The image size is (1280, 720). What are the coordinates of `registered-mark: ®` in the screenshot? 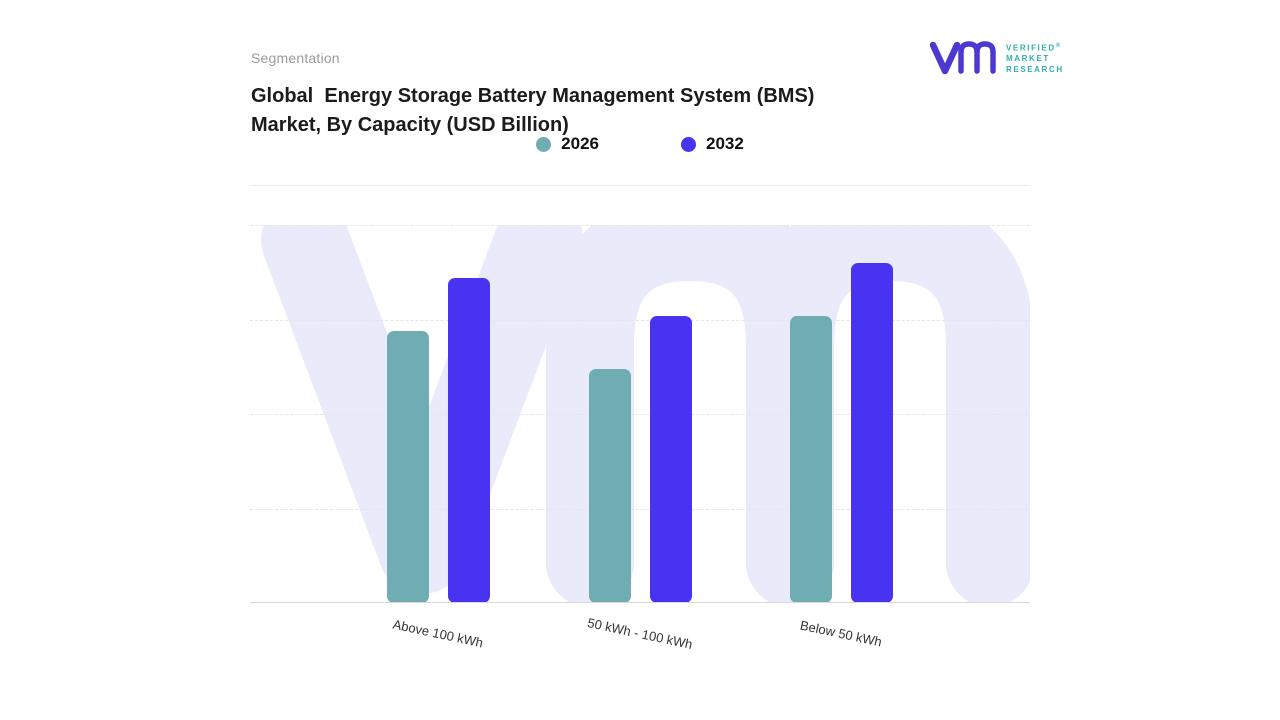 It's located at (1058, 45).